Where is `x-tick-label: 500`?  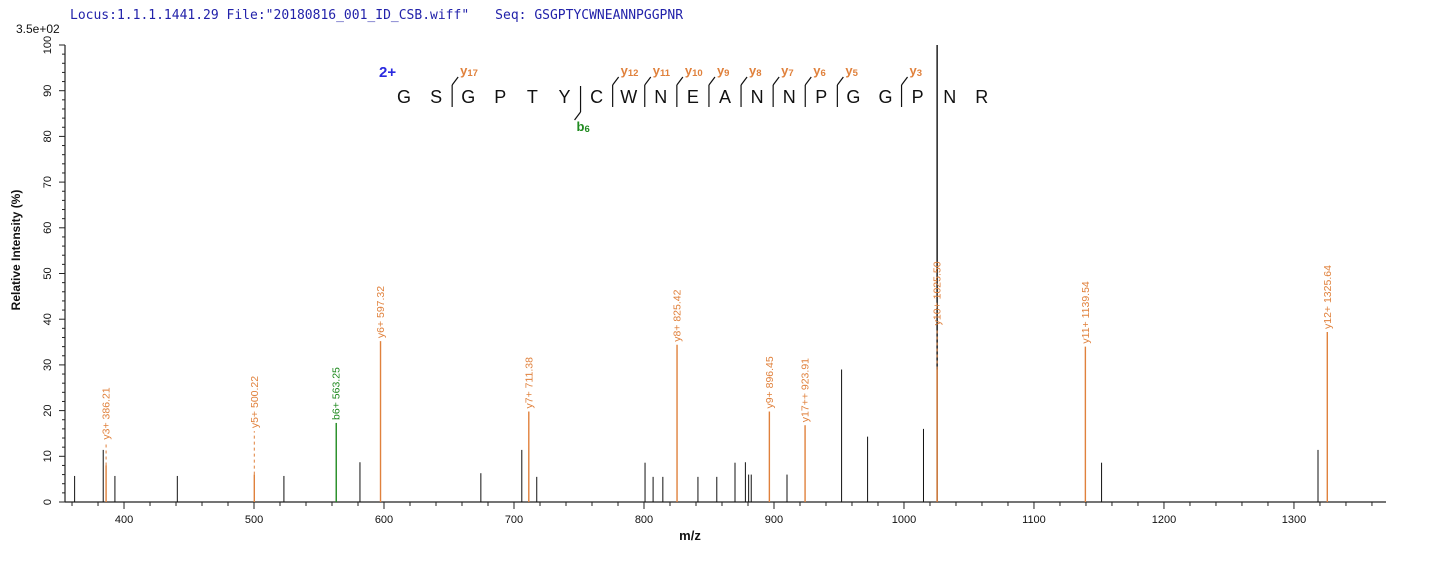 x-tick-label: 500 is located at coordinates (254, 520).